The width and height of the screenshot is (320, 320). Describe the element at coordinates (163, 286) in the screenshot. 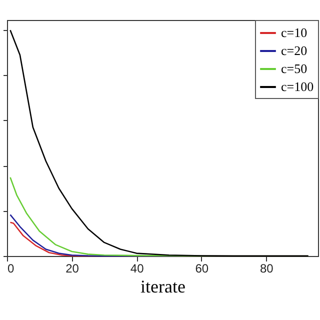

I see `x-axis-title: iterate` at that location.